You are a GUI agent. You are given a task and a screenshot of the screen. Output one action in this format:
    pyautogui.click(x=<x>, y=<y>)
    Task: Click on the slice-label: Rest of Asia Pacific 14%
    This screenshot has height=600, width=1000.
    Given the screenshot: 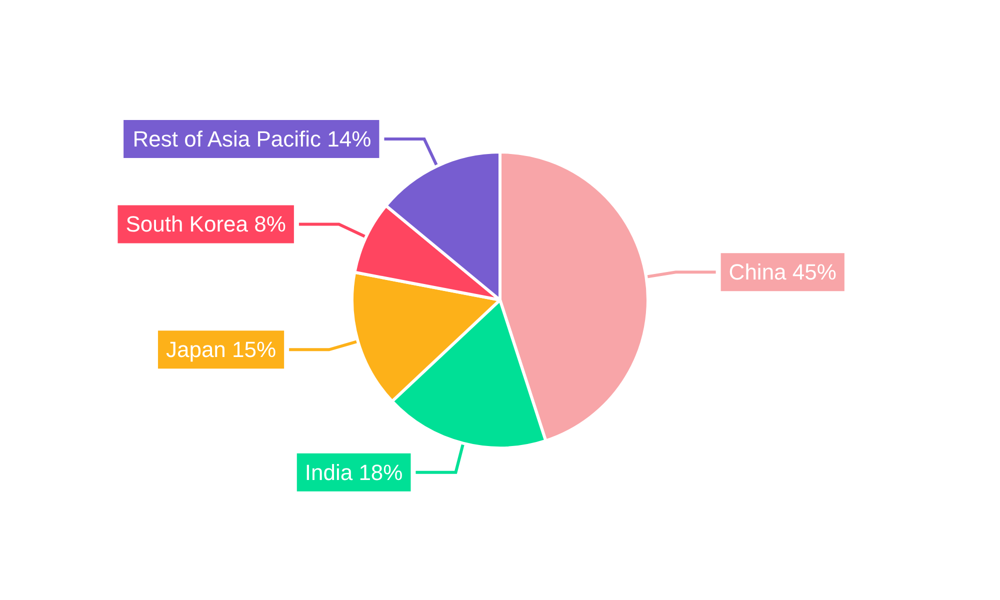 What is the action you would take?
    pyautogui.click(x=252, y=139)
    